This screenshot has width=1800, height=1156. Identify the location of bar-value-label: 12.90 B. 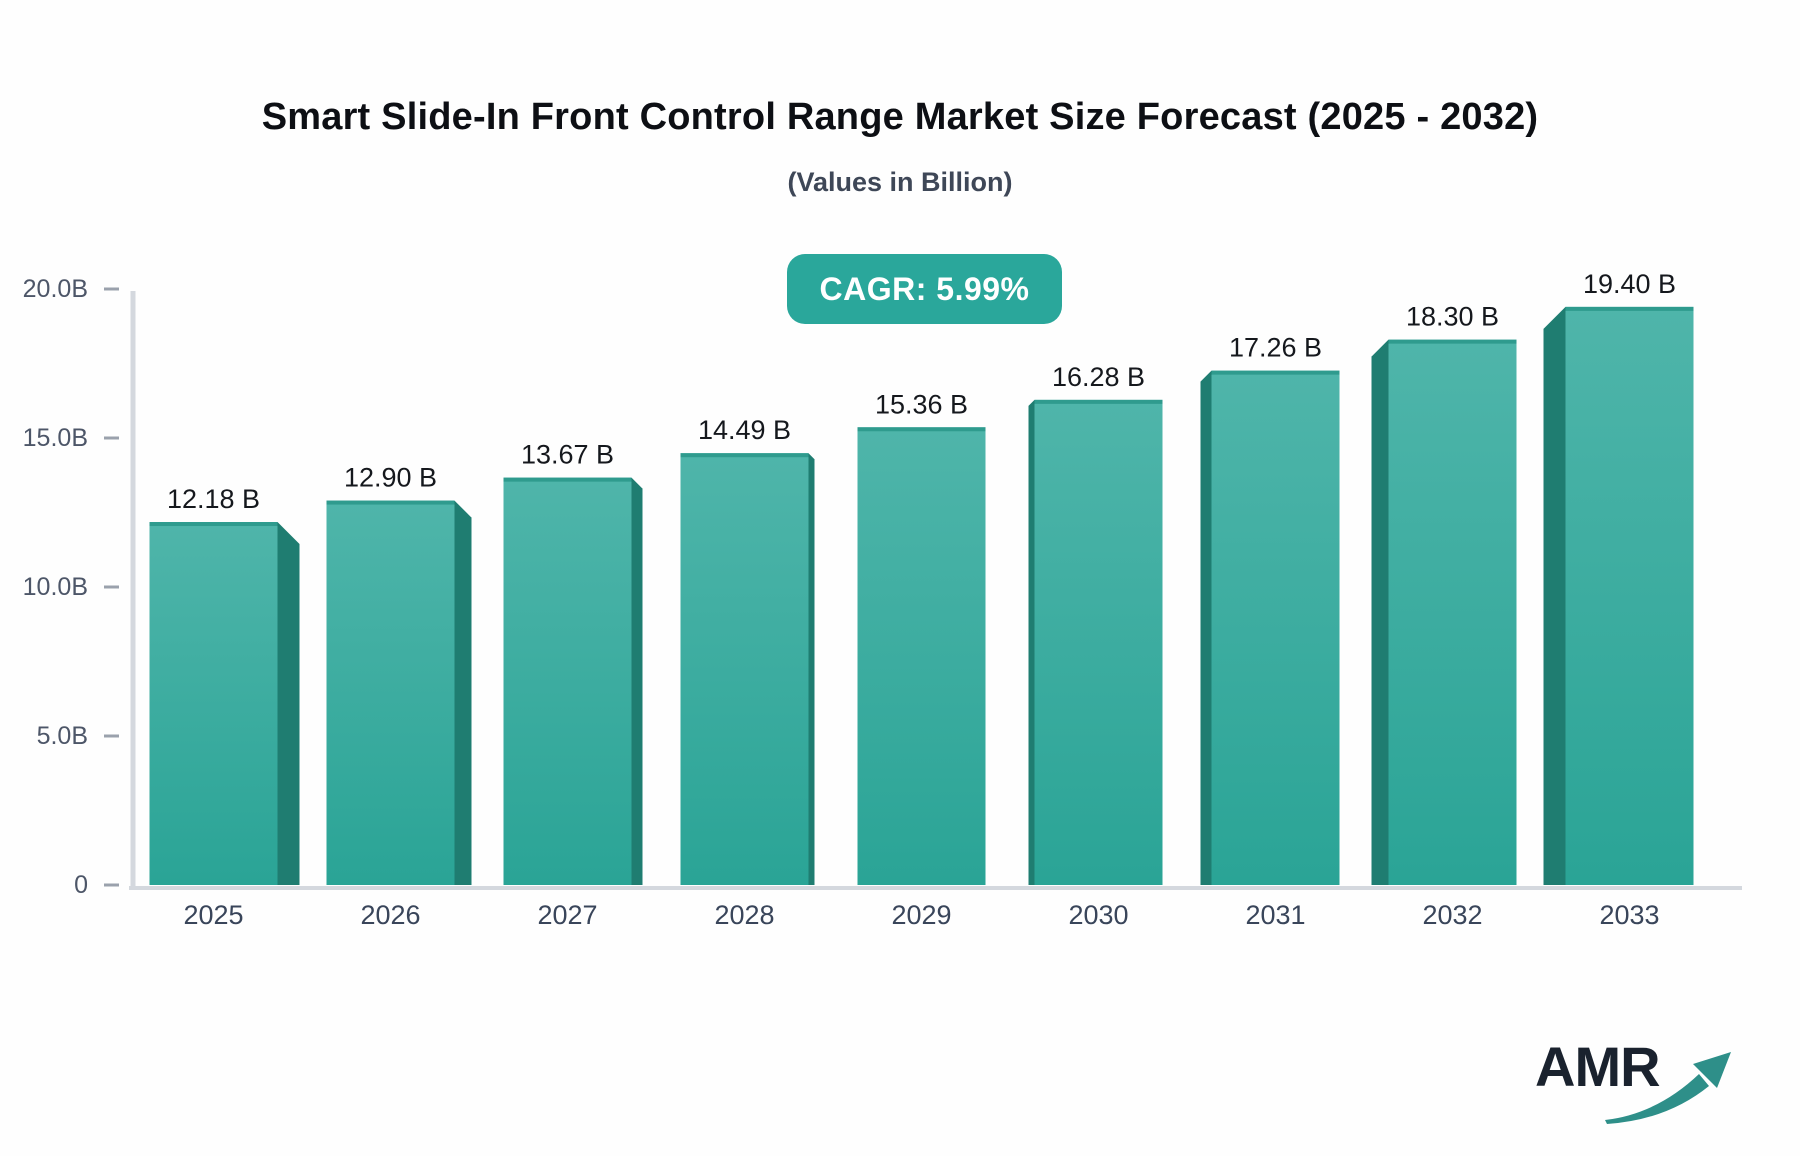
(390, 478).